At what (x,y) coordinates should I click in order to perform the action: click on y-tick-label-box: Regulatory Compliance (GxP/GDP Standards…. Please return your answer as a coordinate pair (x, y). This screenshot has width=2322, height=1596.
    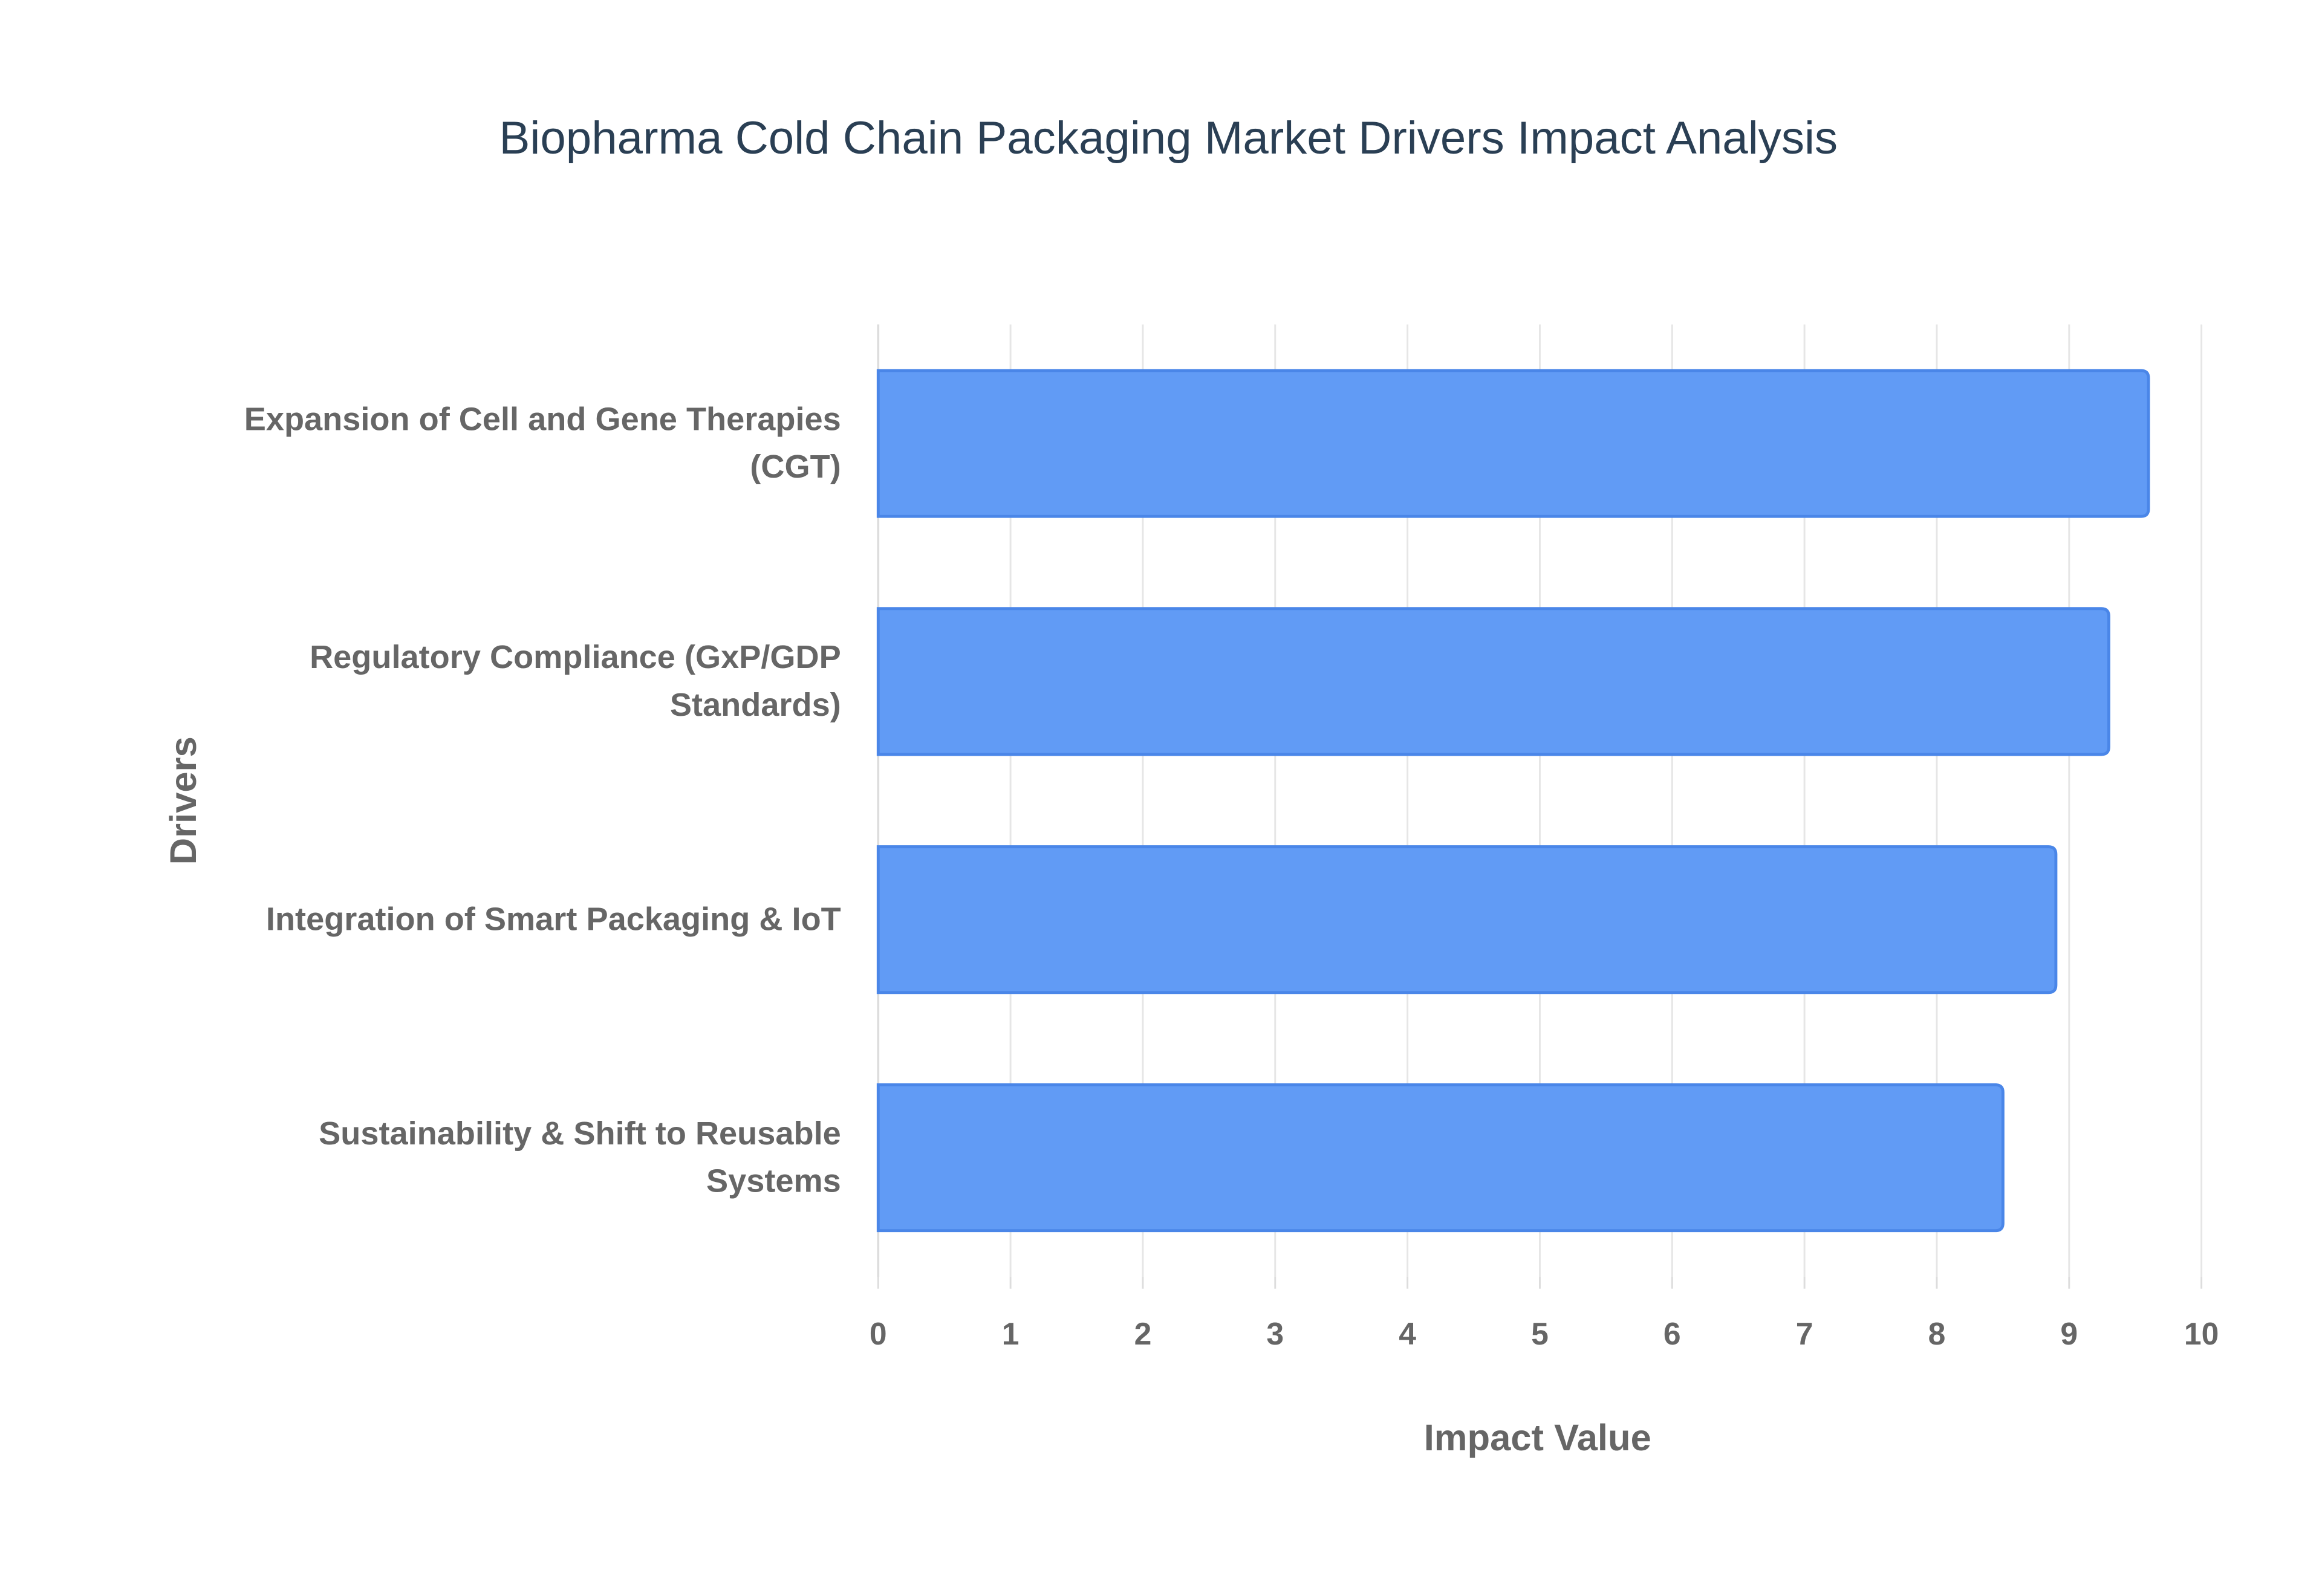
    Looking at the image, I should click on (575, 681).